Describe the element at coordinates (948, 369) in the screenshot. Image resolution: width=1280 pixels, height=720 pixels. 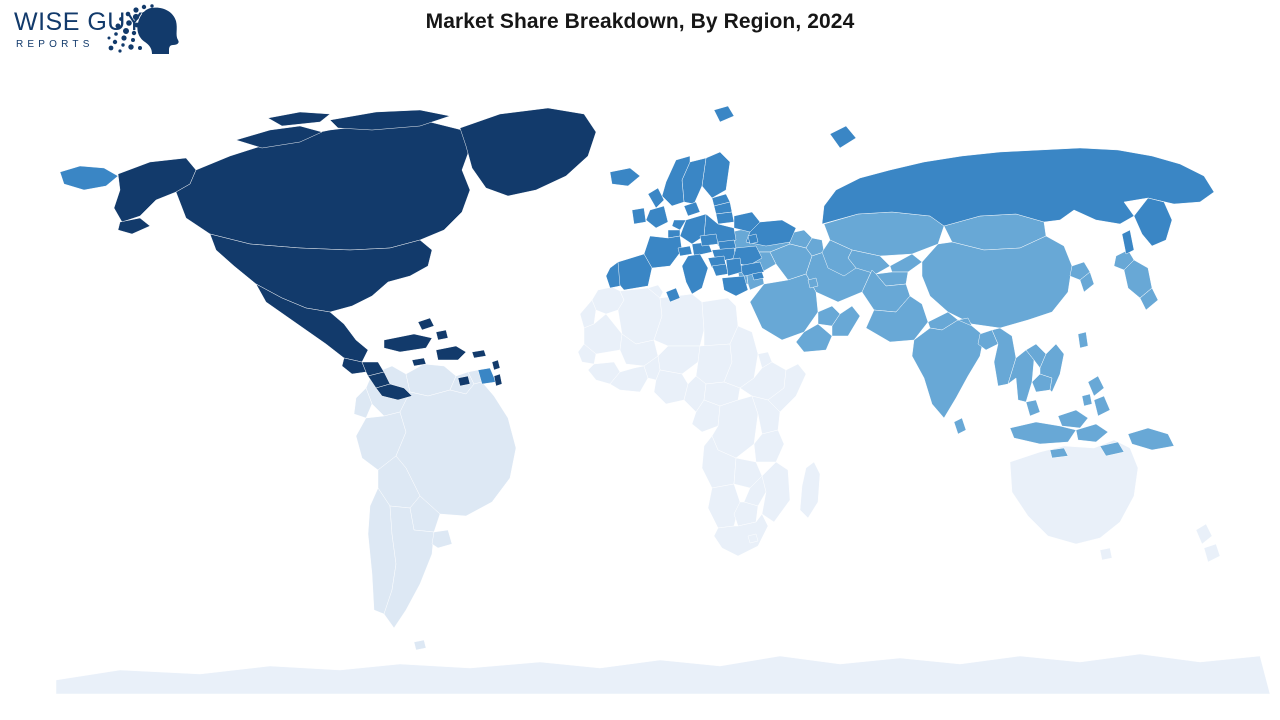
I see `country-india` at that location.